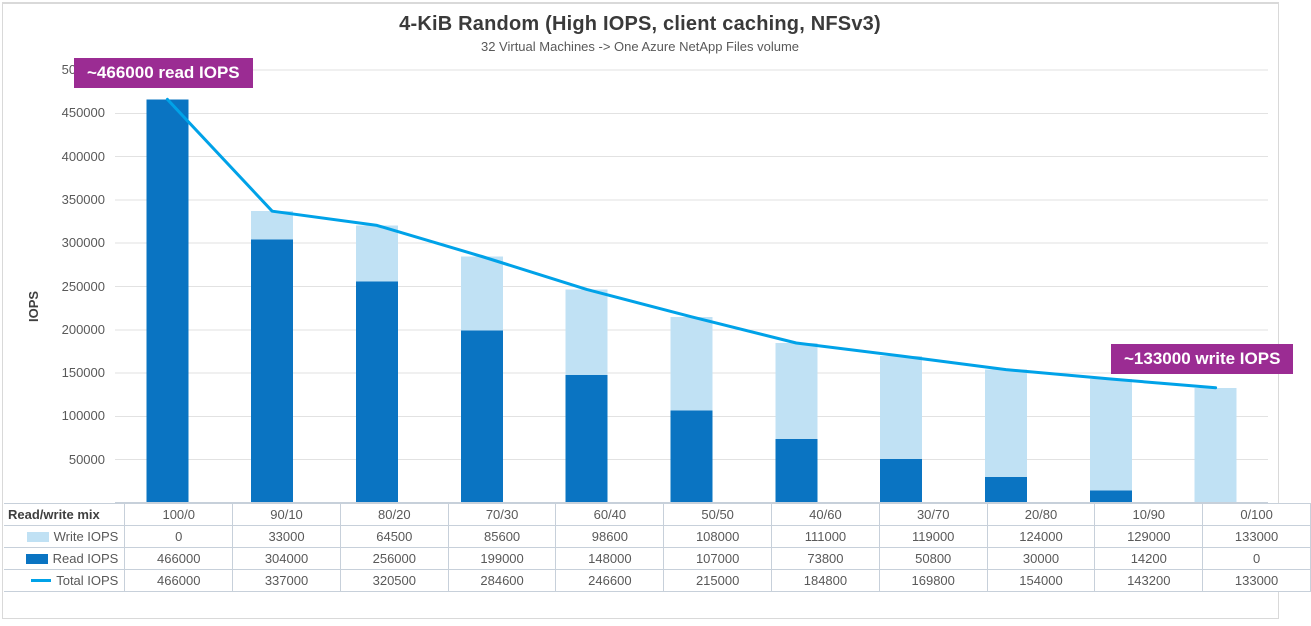 This screenshot has width=1311, height=626. I want to click on series-label: Read IOPS, so click(85, 558).